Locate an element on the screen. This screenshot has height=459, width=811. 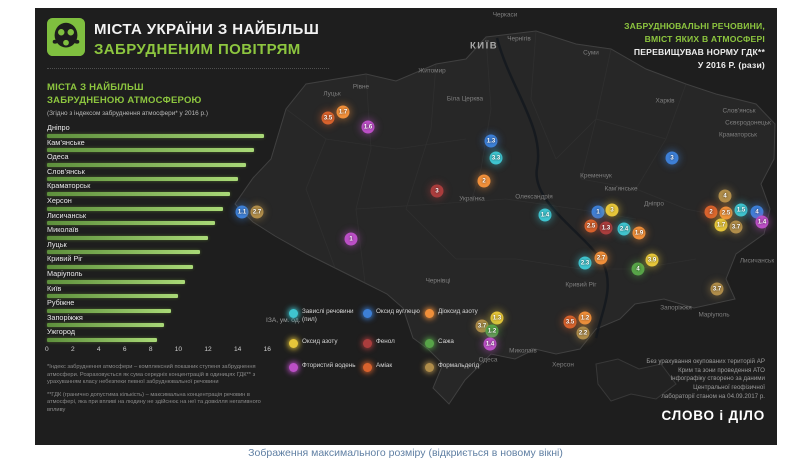
bar-row: Херсон is located at coordinates (164, 203).